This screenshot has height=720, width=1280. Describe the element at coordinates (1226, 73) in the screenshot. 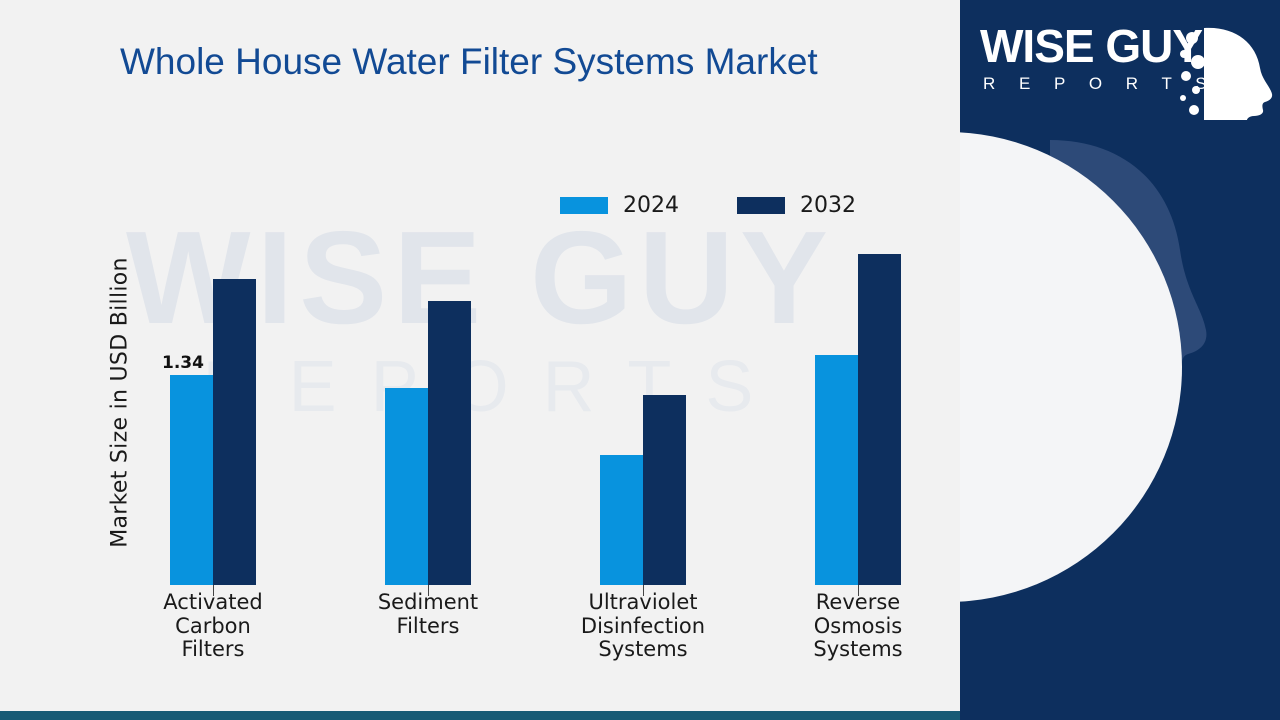

I see `head-profile-dots-icon` at that location.